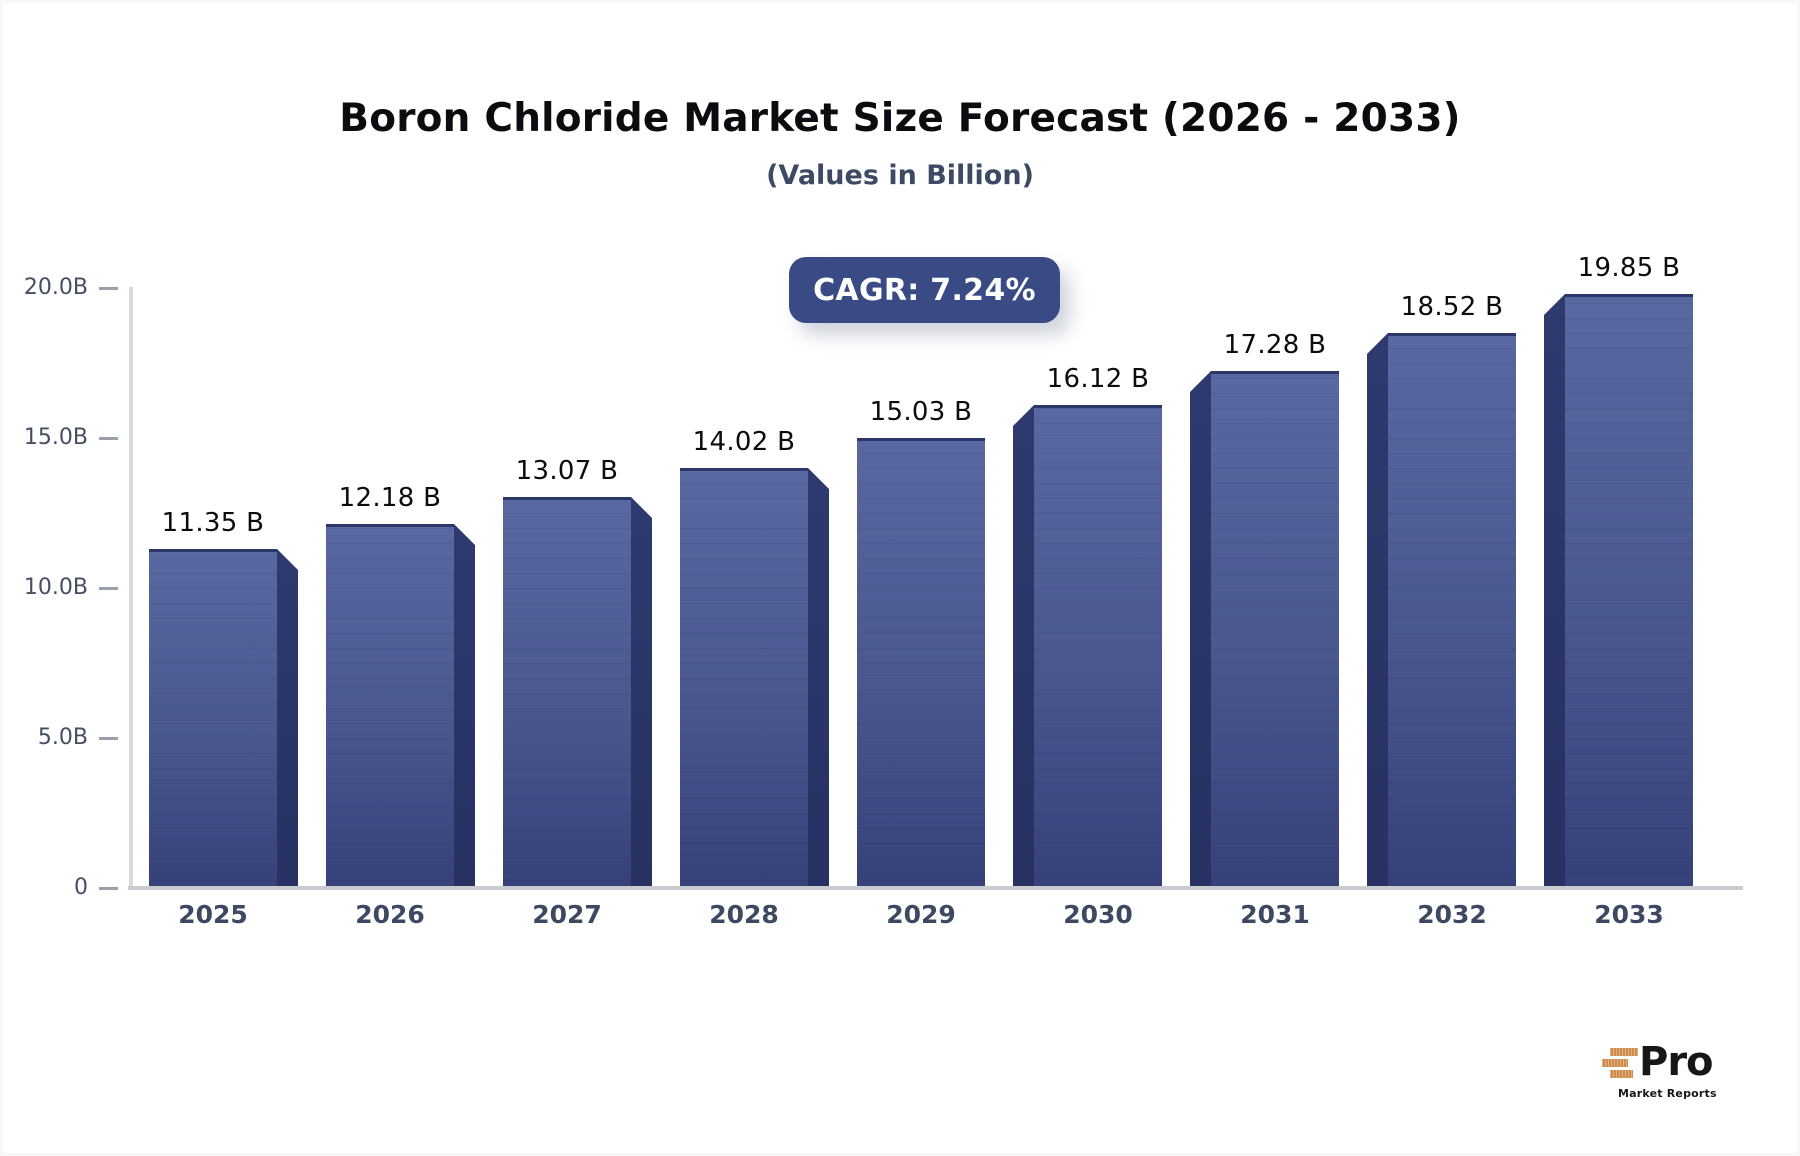  Describe the element at coordinates (567, 693) in the screenshot. I see `bar-2027` at that location.